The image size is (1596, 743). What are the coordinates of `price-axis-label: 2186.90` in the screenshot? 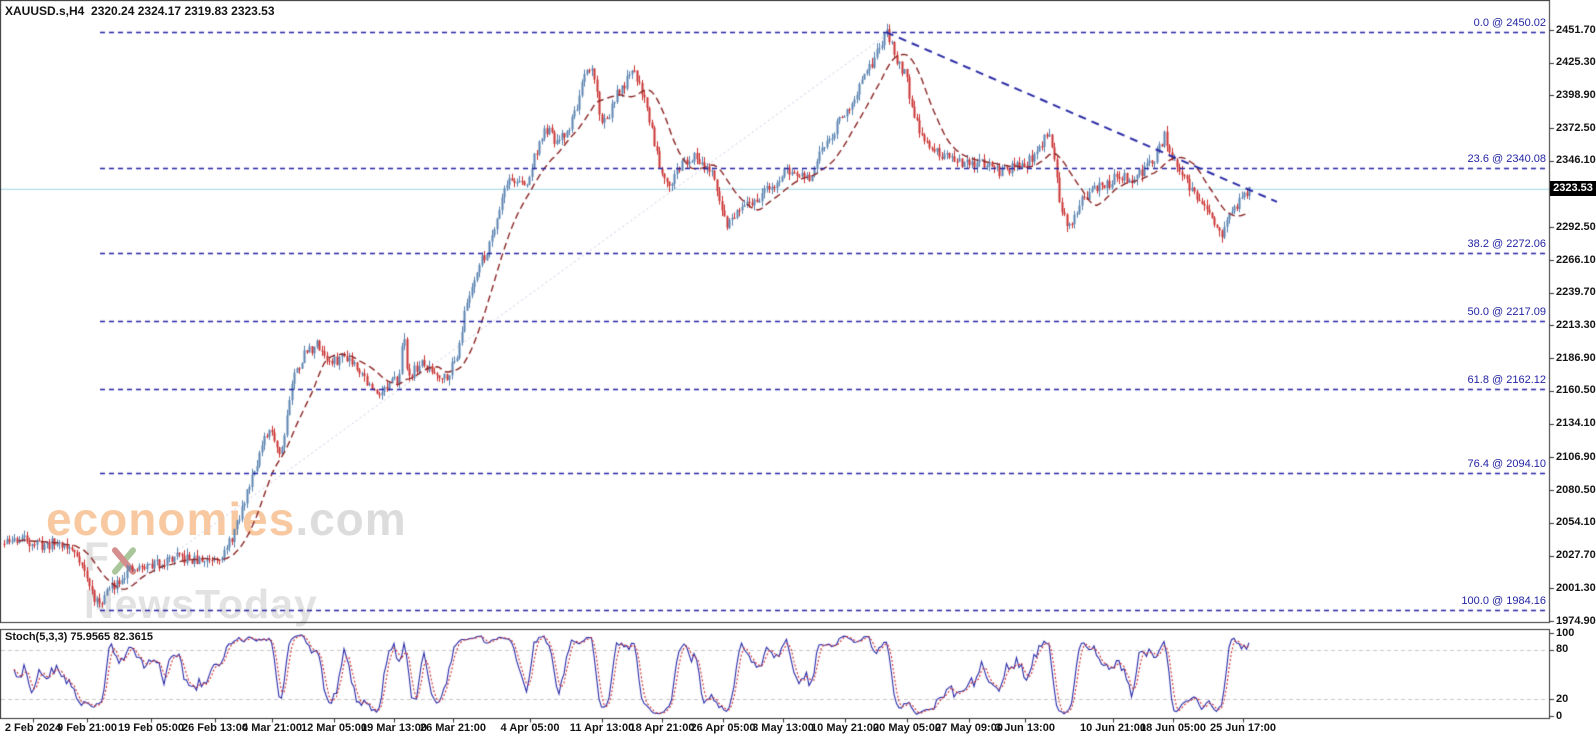 It's located at (1576, 357).